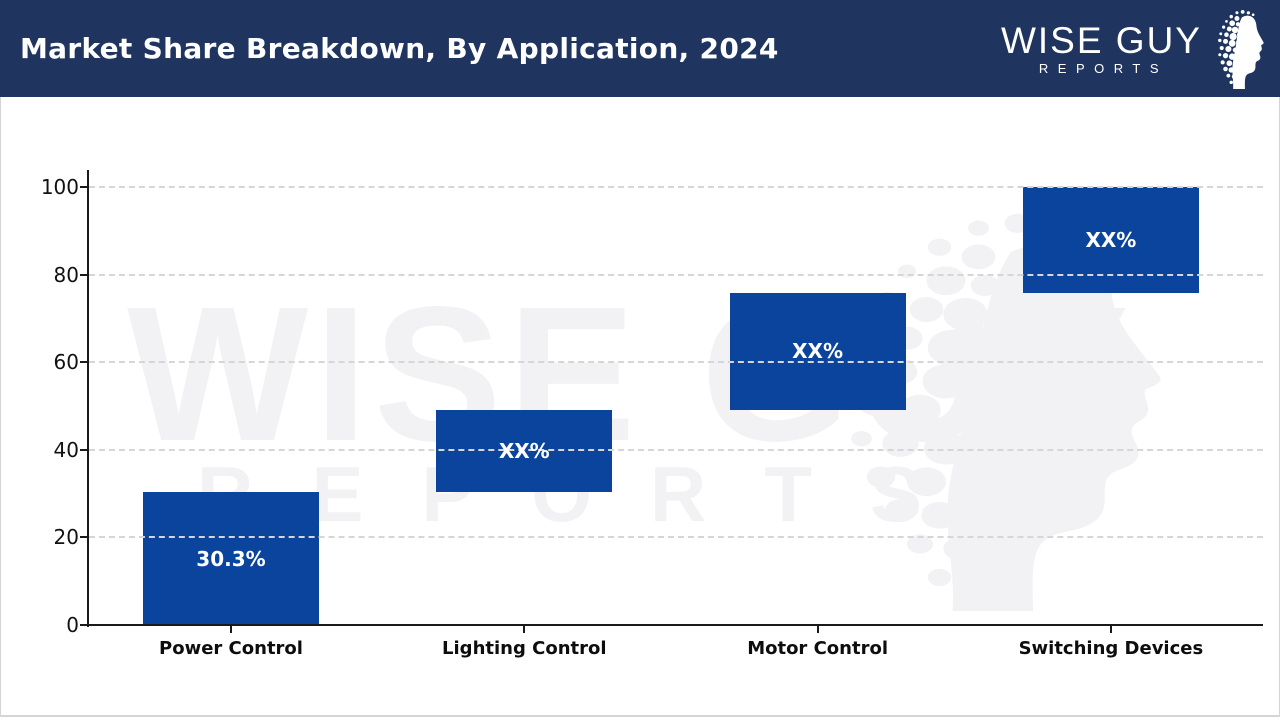 The width and height of the screenshot is (1280, 720). Describe the element at coordinates (524, 648) in the screenshot. I see `x-category-label-lighting-control: Lighting Control` at that location.